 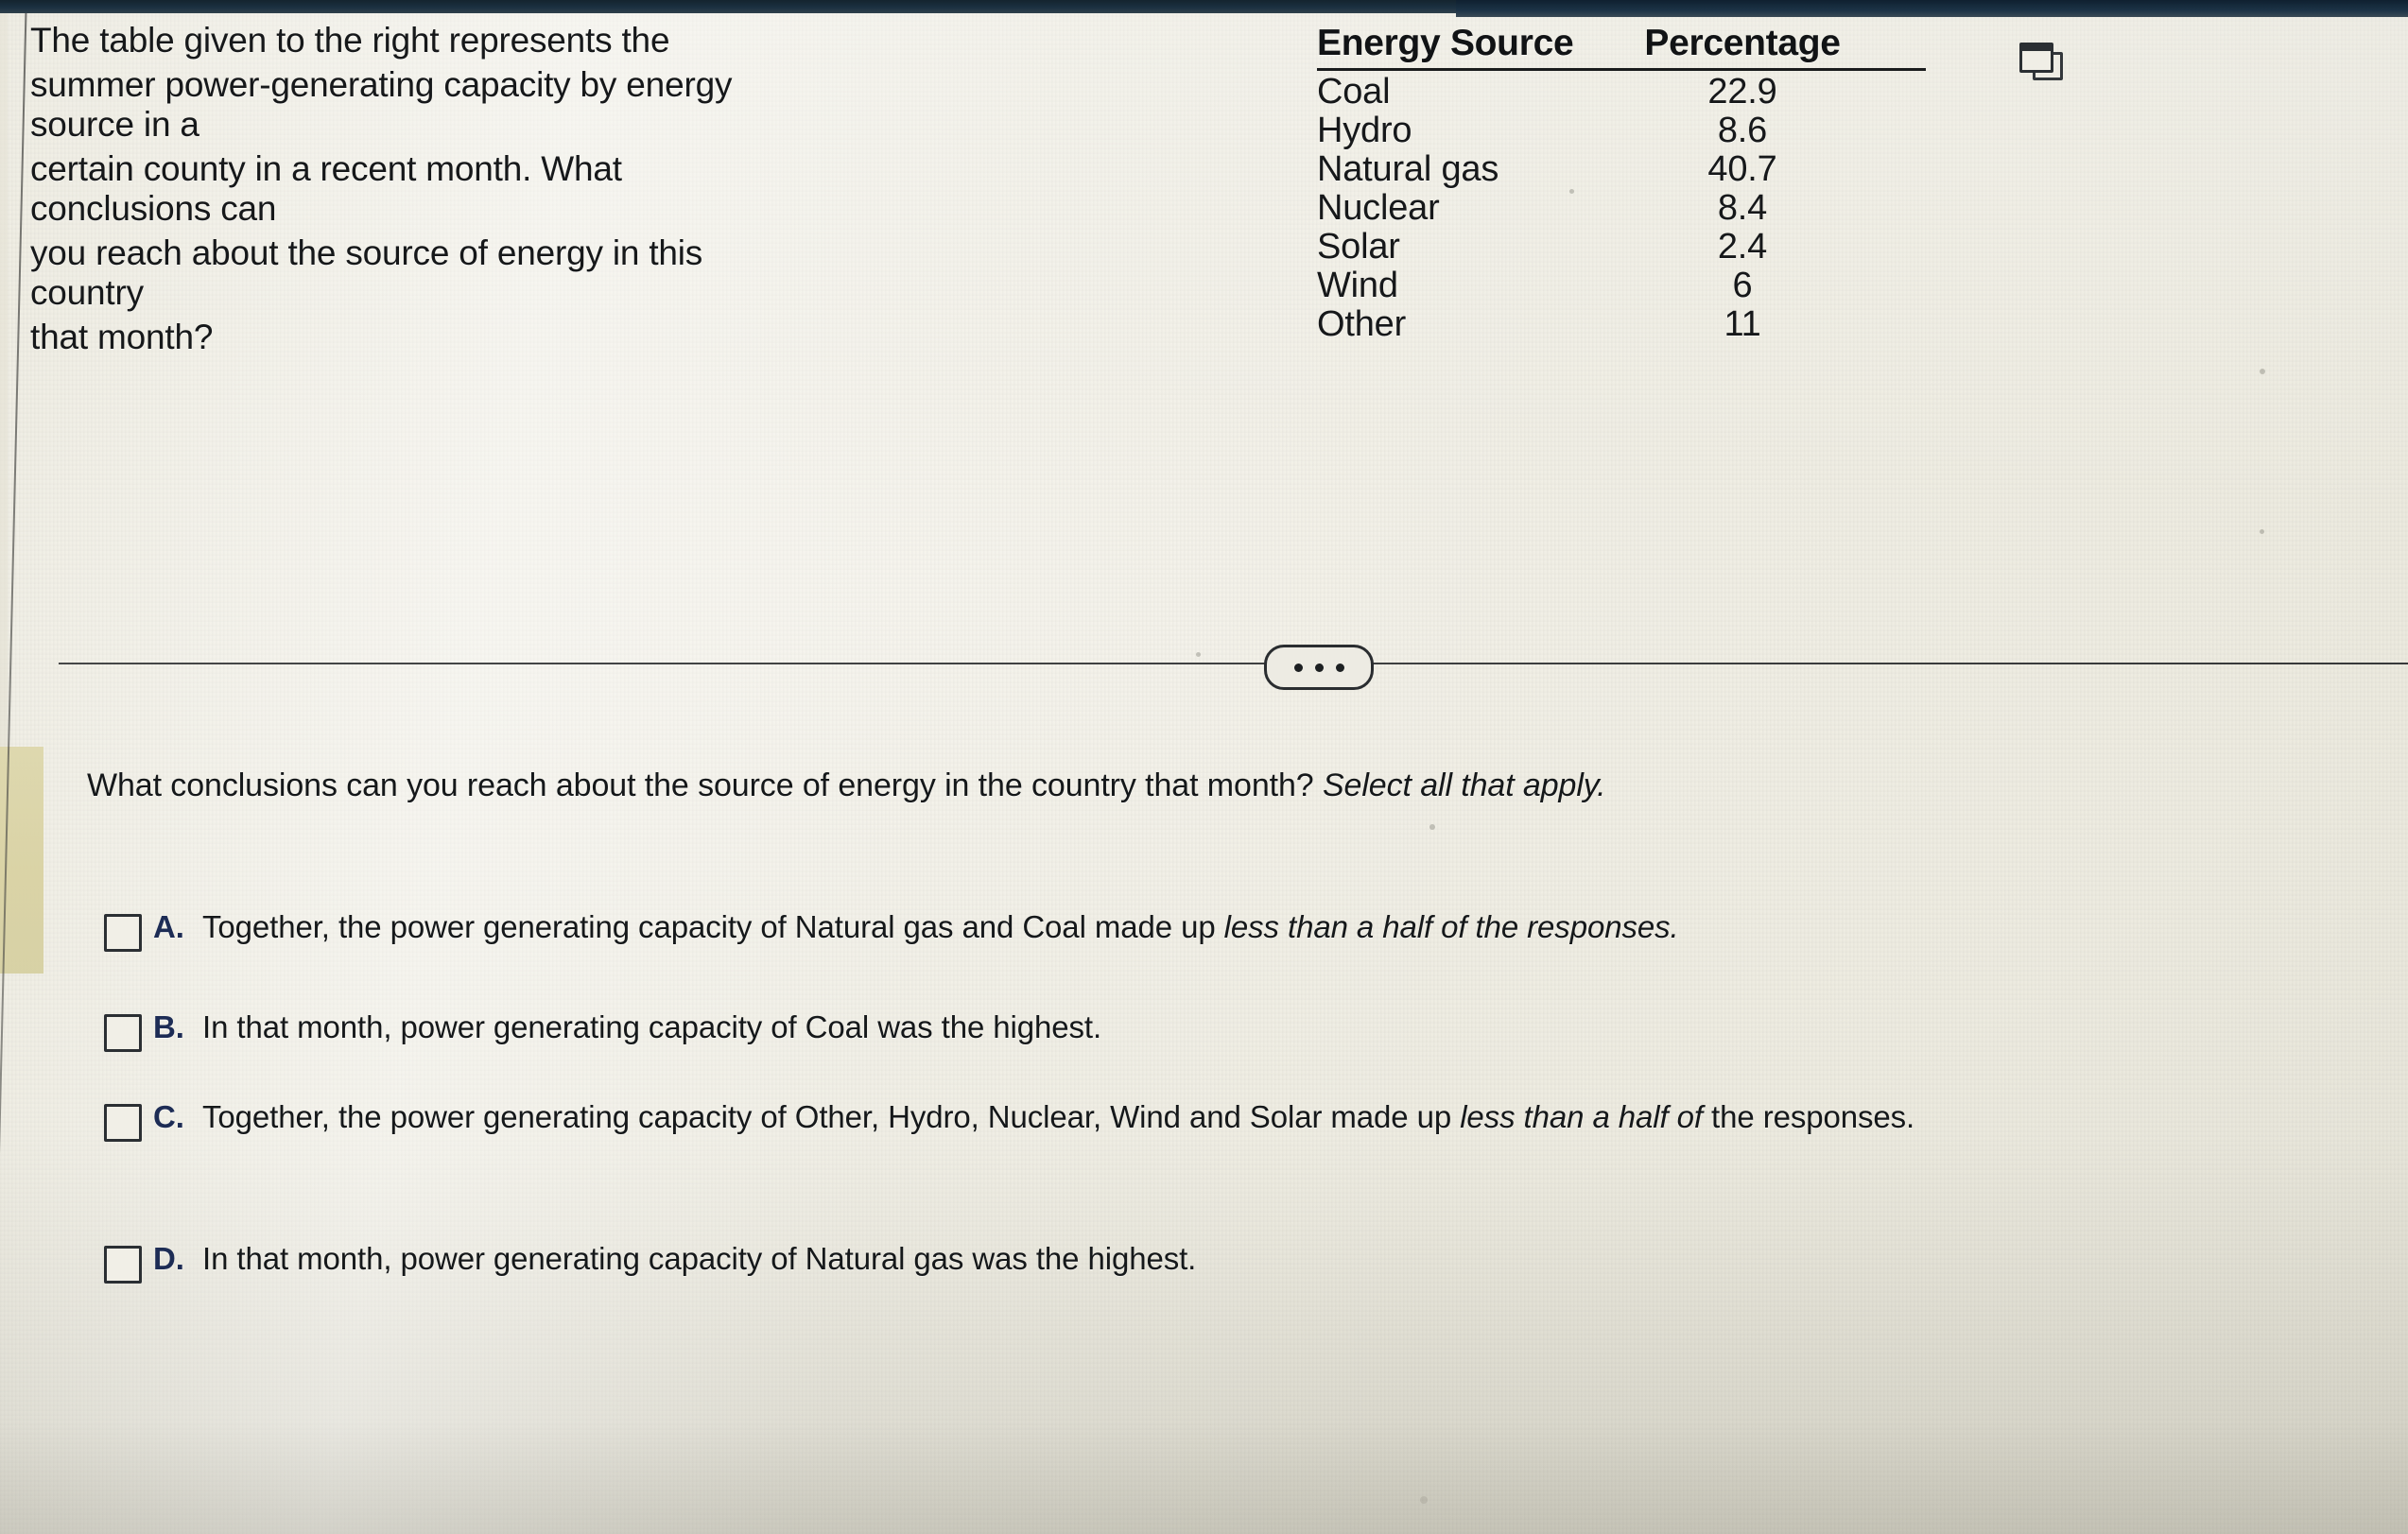 I want to click on cell-energy-source: Hydro, so click(x=1364, y=130).